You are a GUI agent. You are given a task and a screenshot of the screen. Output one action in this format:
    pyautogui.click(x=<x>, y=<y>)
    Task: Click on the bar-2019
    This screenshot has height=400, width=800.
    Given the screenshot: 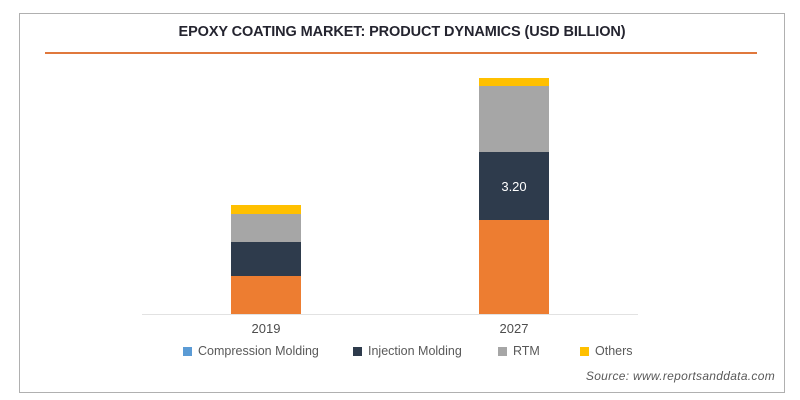 What is the action you would take?
    pyautogui.click(x=266, y=259)
    